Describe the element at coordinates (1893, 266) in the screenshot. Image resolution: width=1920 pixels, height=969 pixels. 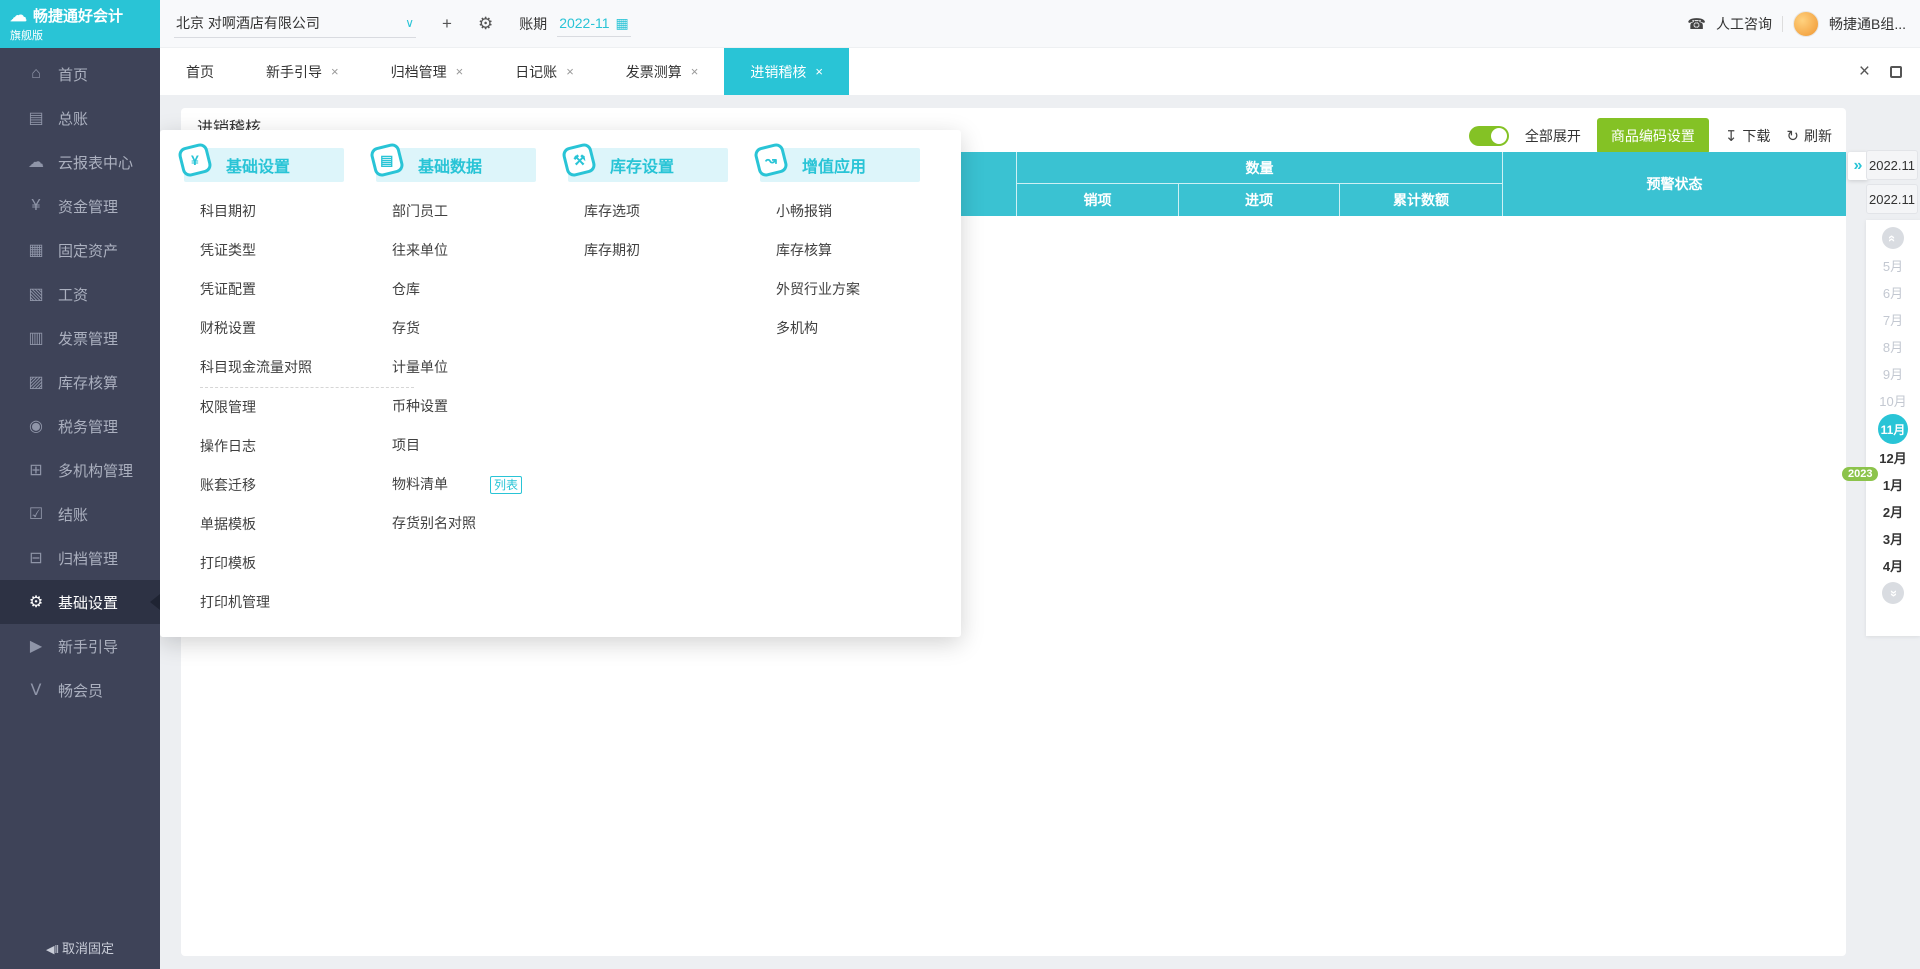
I see `month-item: 5月` at that location.